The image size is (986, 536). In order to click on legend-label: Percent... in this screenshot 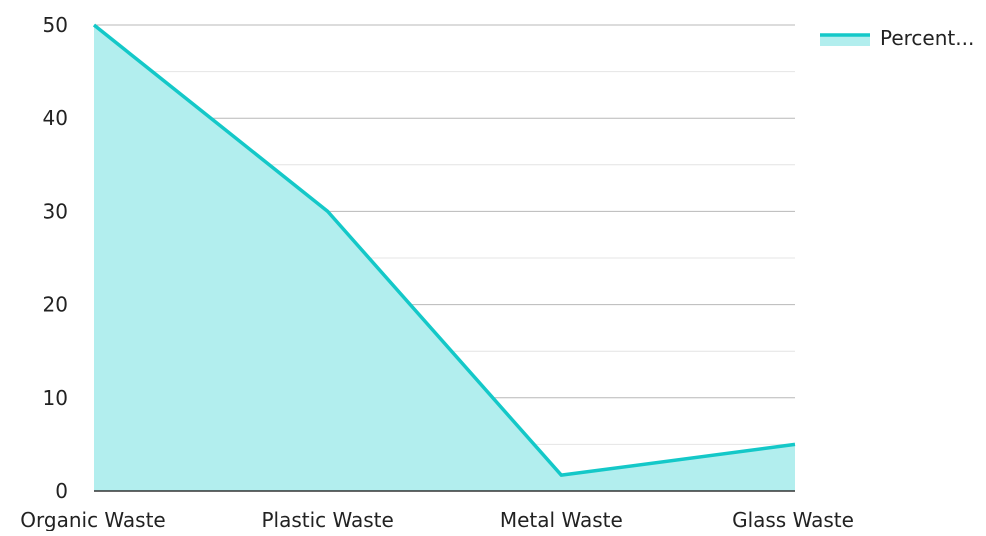, I will do `click(927, 38)`.